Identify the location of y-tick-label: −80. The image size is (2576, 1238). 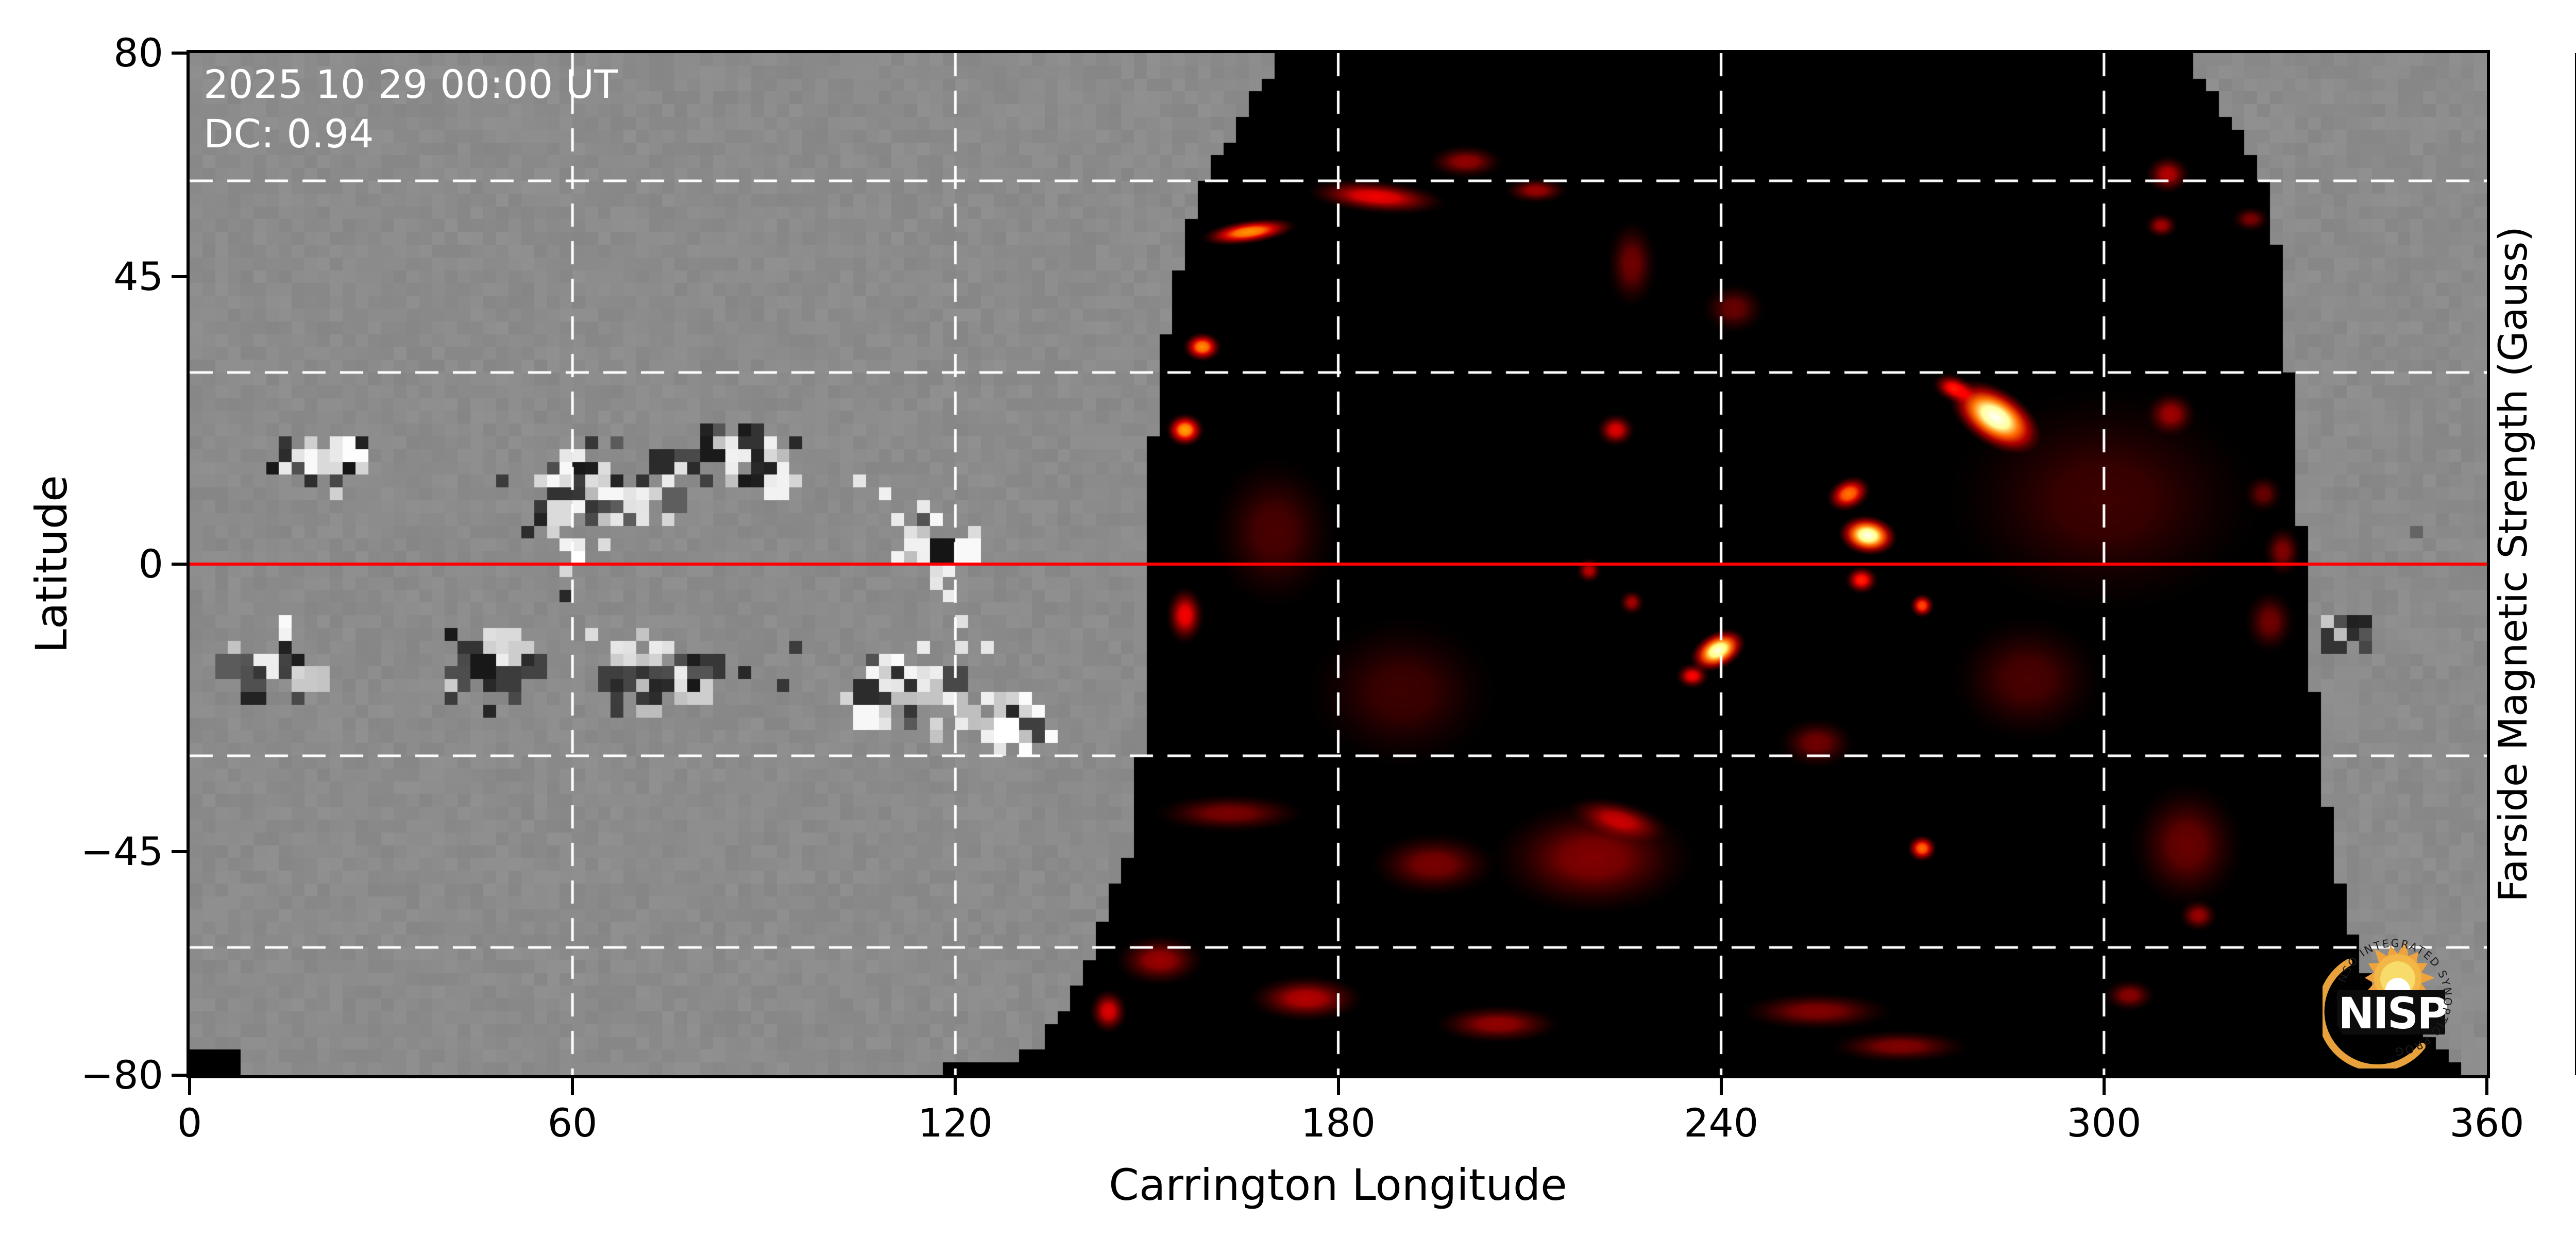
(121, 1075).